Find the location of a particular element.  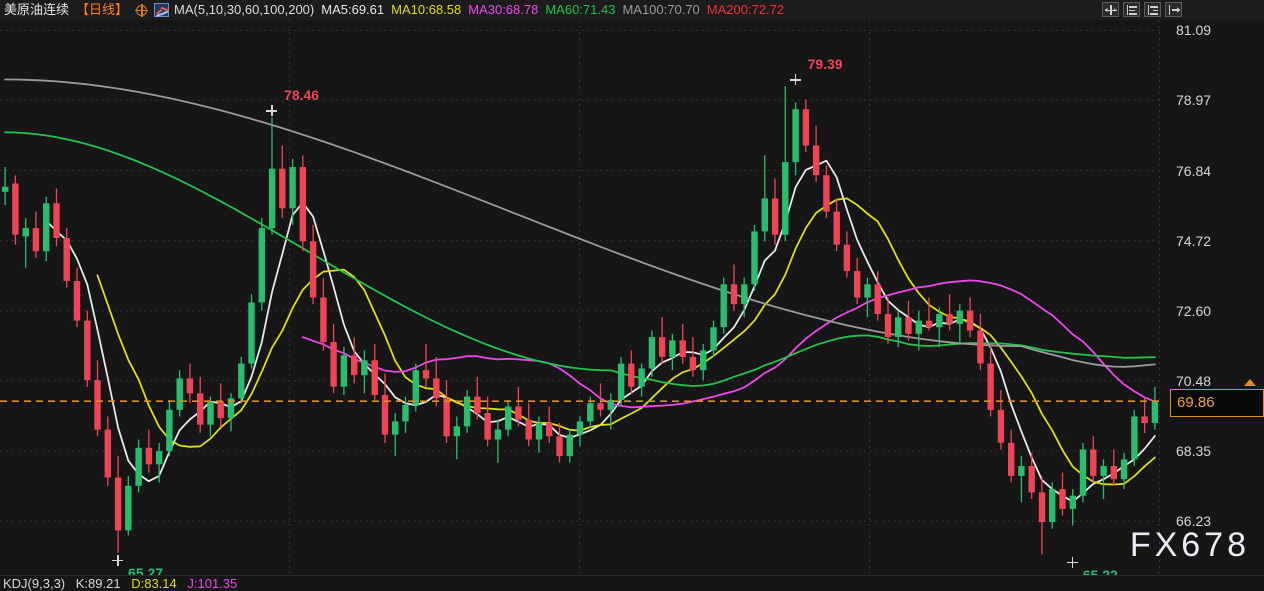

ma5-value: MA5:69.61 is located at coordinates (353, 9).